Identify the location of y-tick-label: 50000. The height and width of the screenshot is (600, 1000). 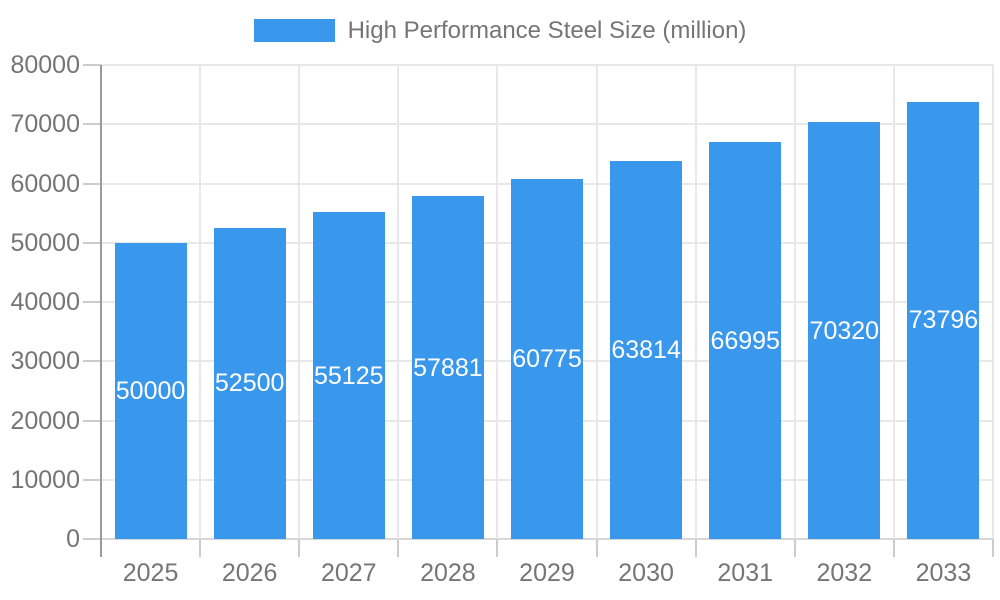
(45, 242).